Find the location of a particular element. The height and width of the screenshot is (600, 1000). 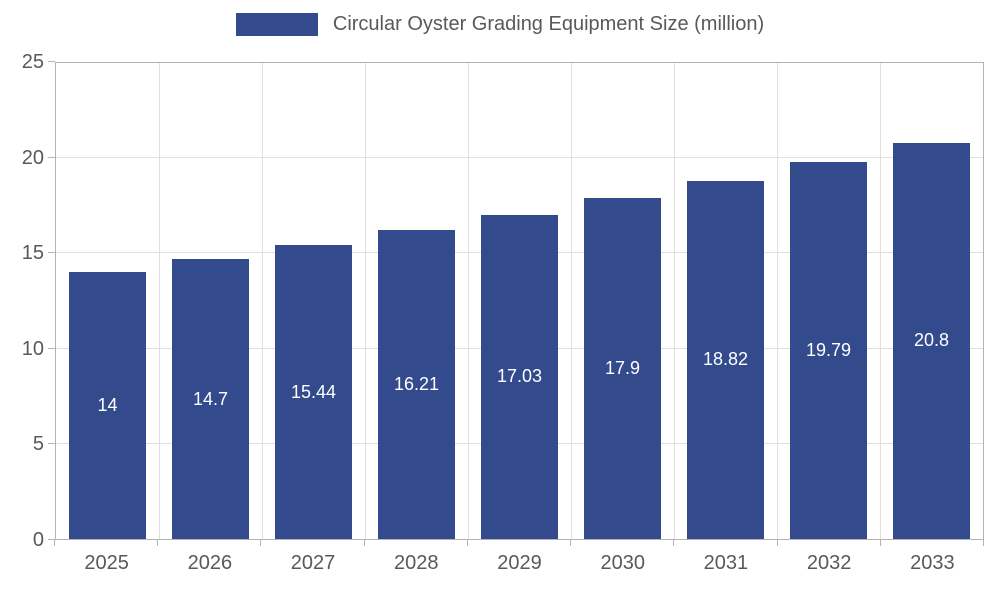

y-tick-label: 10 is located at coordinates (32, 348).